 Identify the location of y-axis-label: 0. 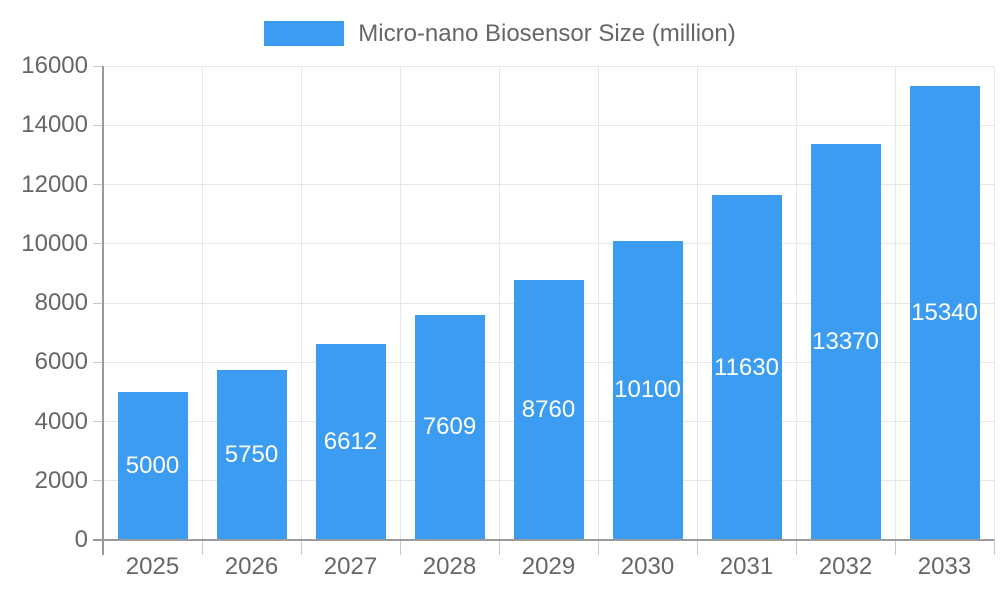
(81, 539).